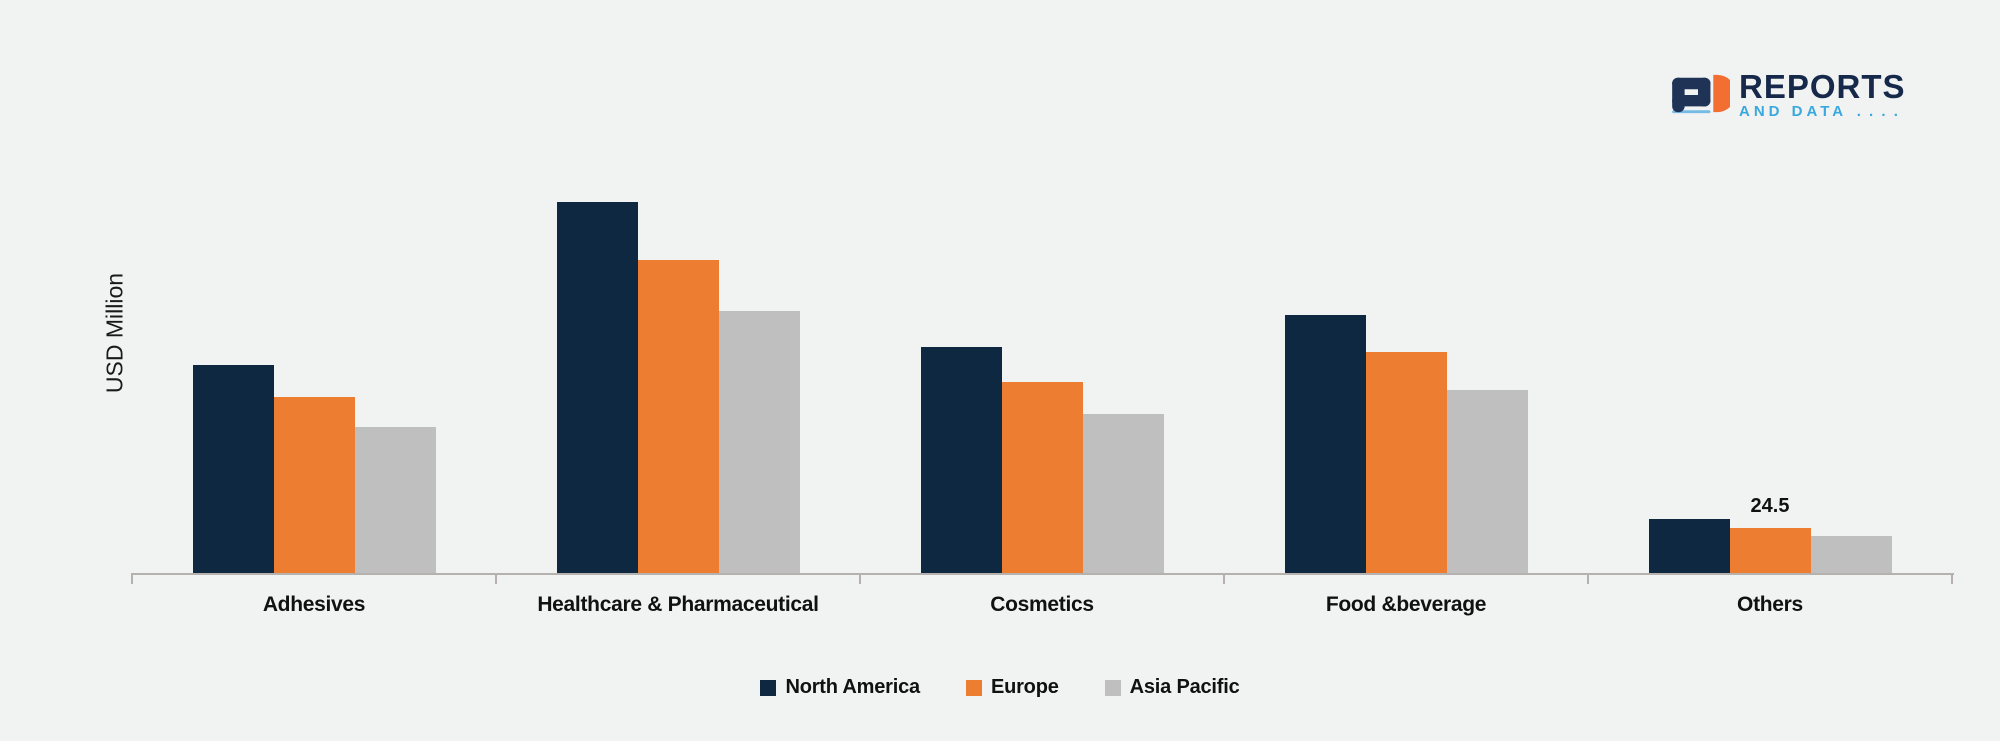  I want to click on bar-europe-others, so click(1770, 550).